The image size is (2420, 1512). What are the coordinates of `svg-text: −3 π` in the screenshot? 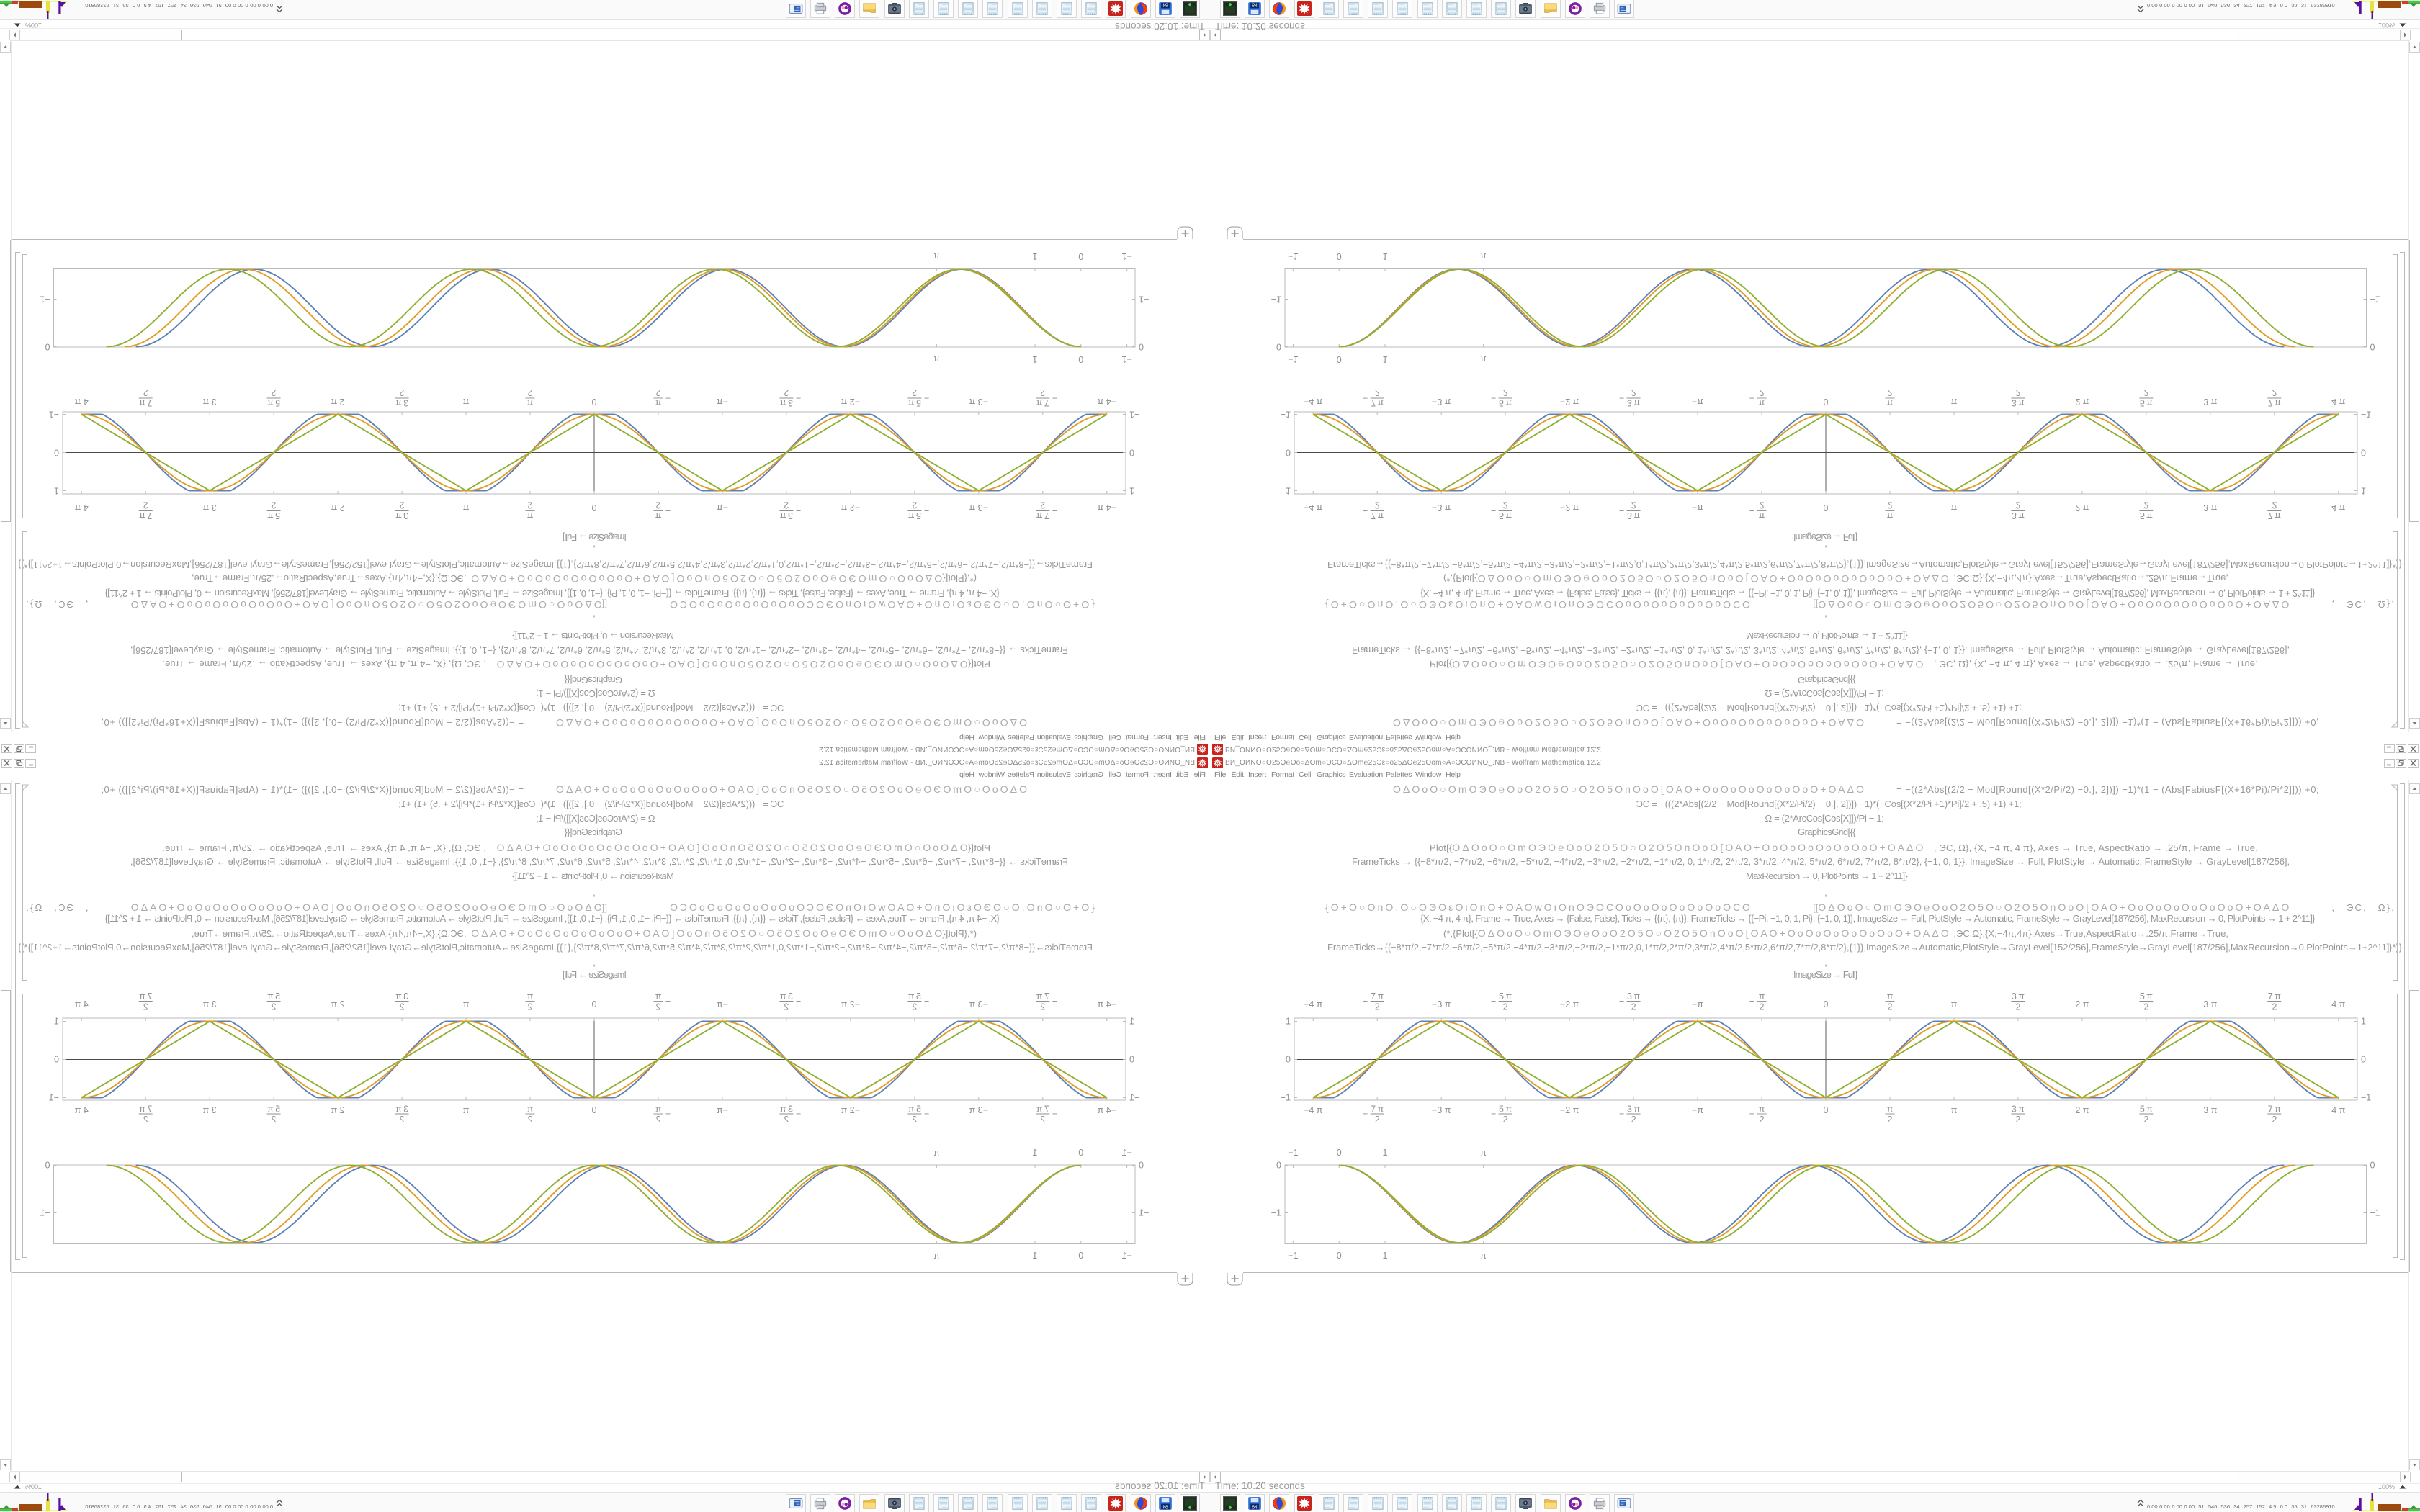 It's located at (1441, 1110).